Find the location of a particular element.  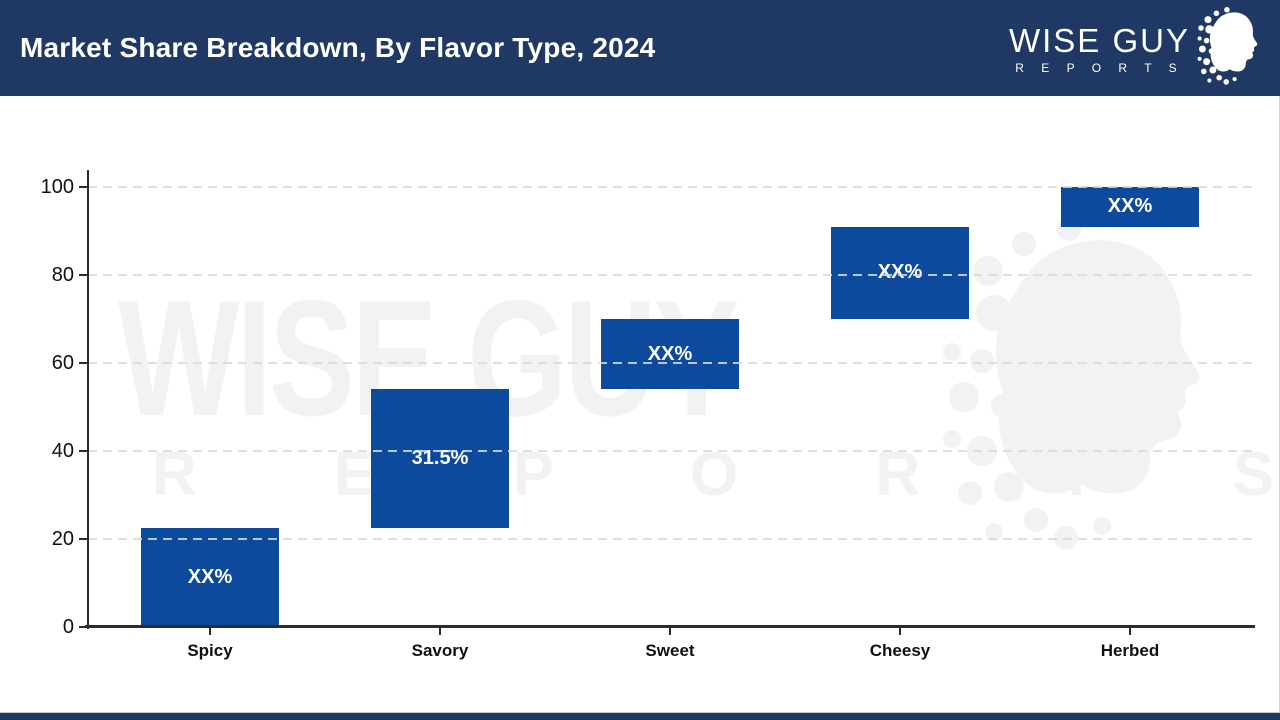

x-tick-label: Savory is located at coordinates (440, 650).